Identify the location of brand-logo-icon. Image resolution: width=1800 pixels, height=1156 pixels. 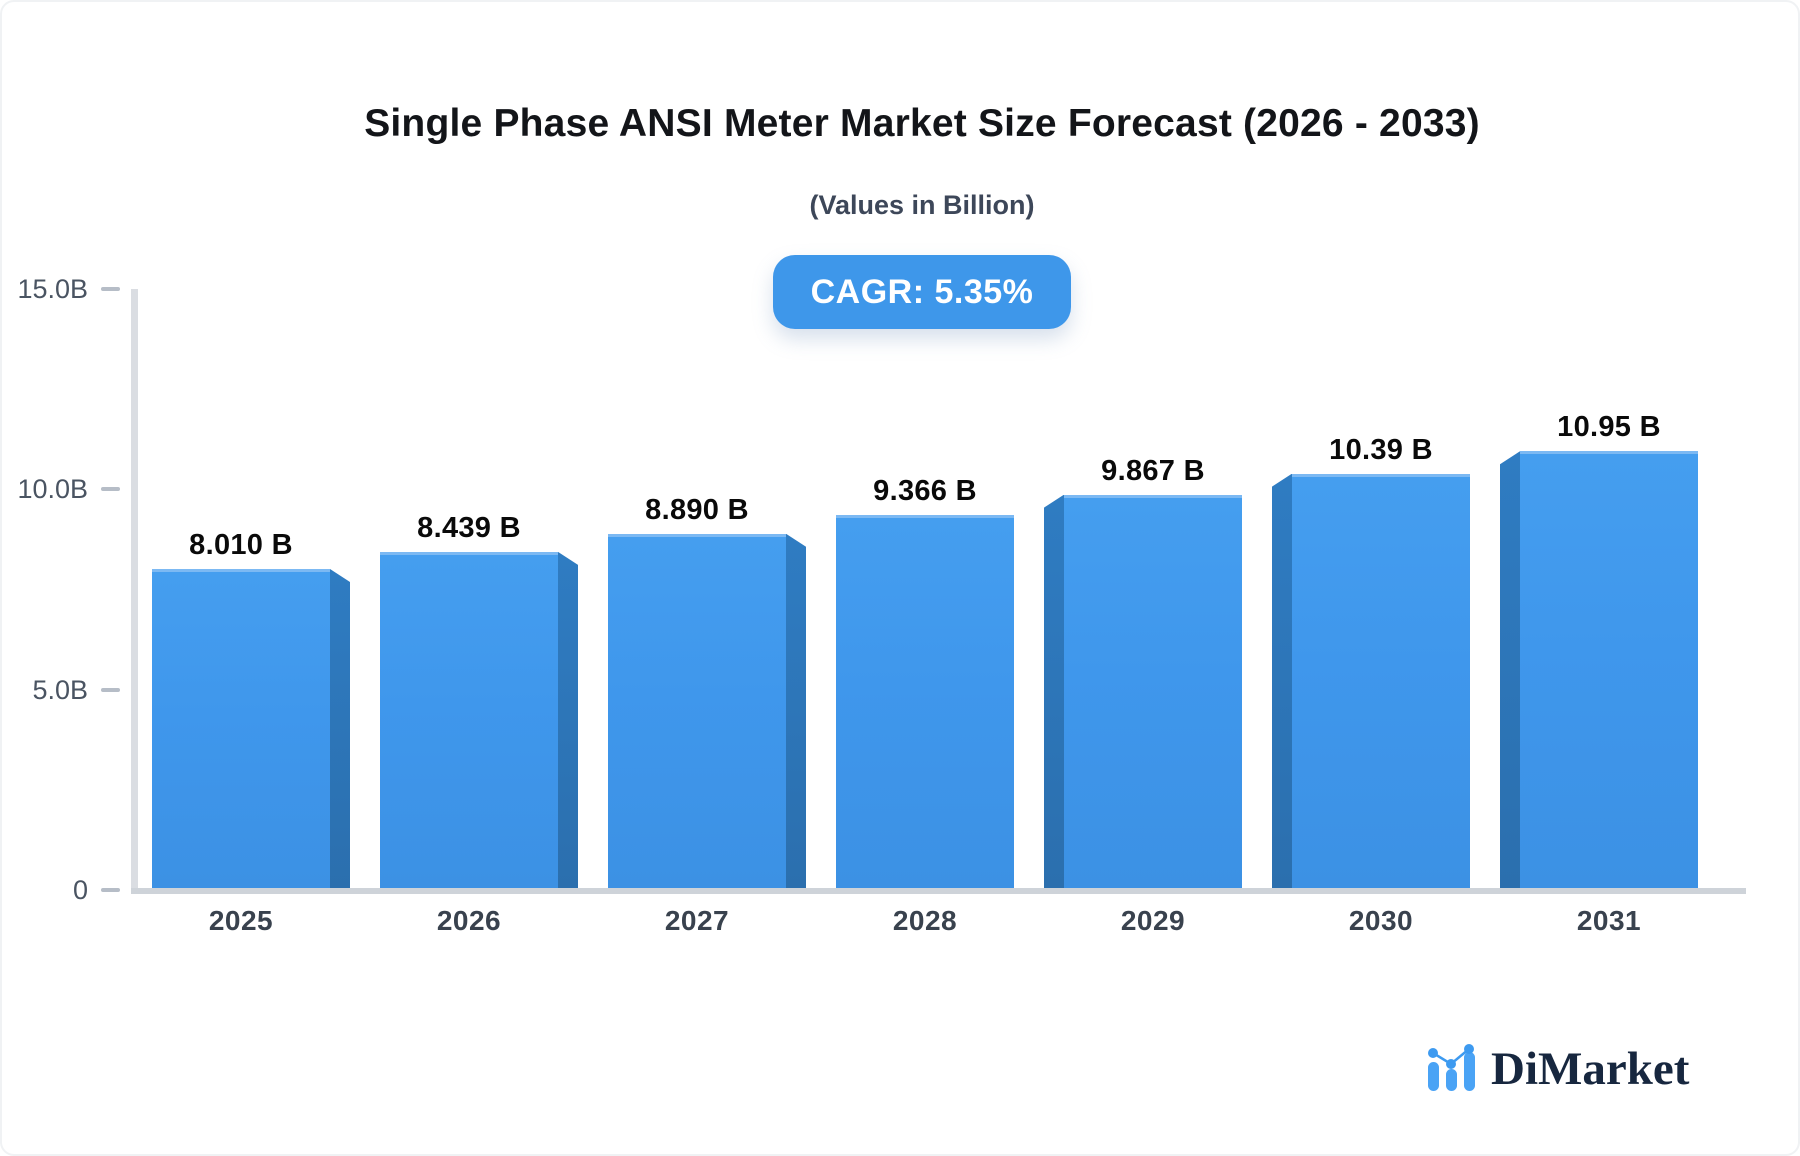
(1451, 1067).